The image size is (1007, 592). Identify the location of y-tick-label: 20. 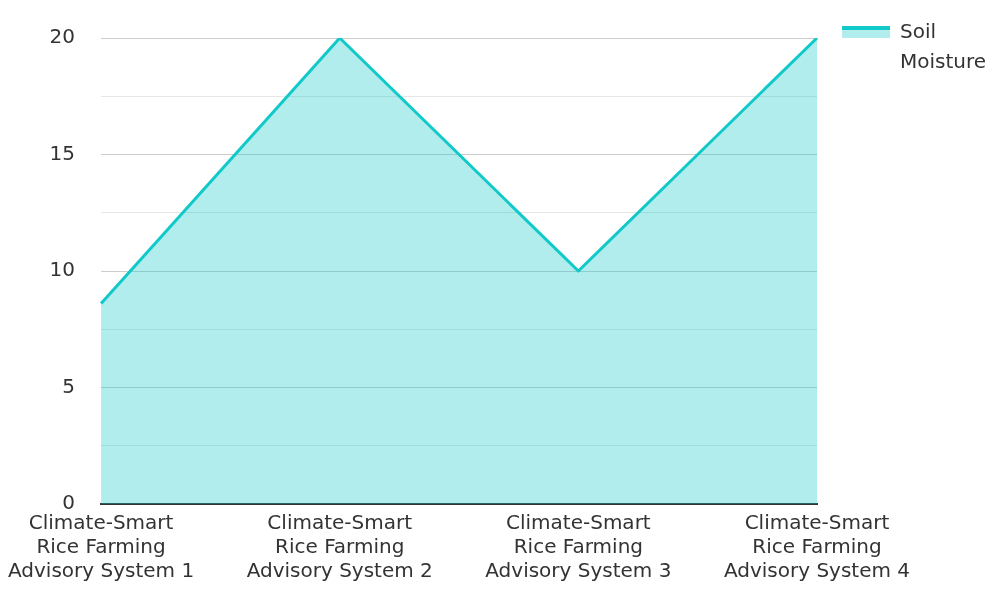
(62, 36).